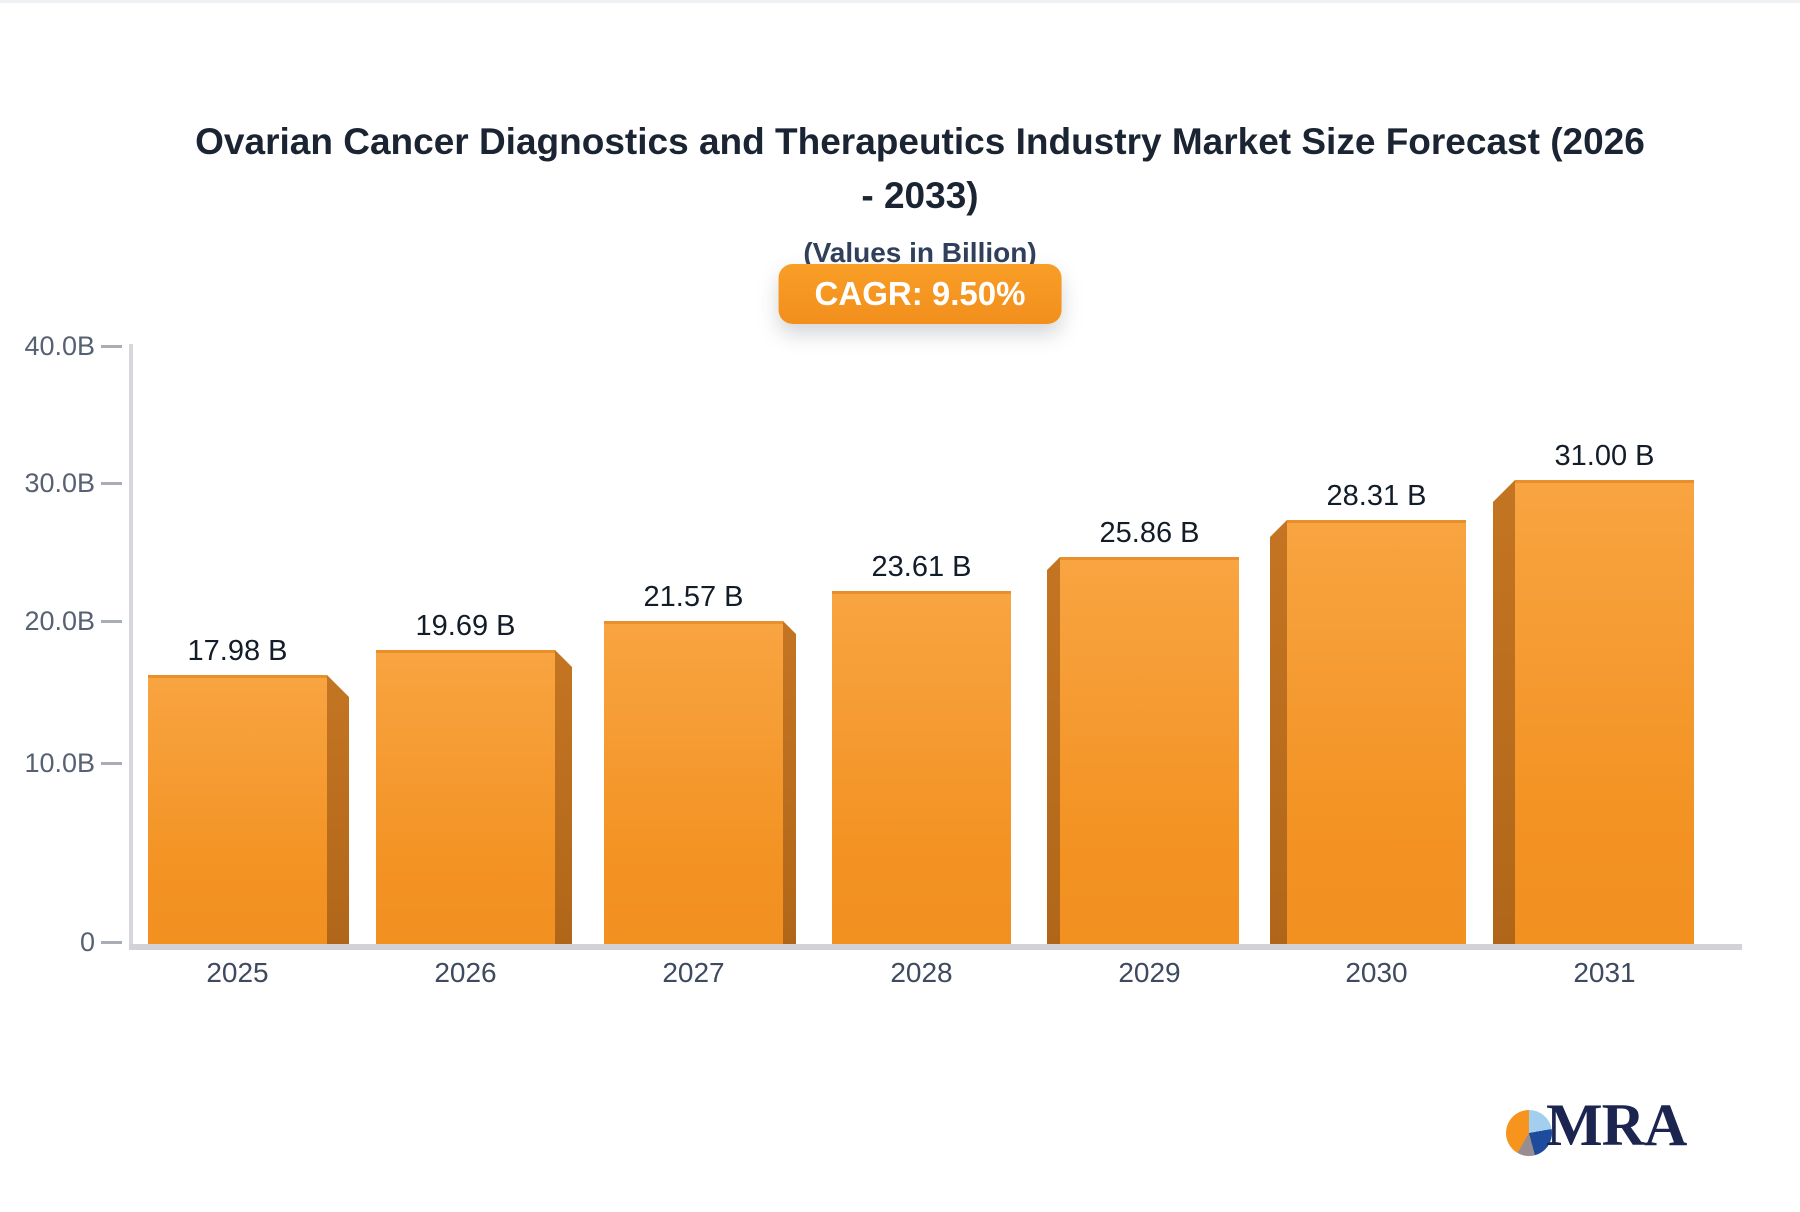 This screenshot has height=1212, width=1800. Describe the element at coordinates (59, 763) in the screenshot. I see `y-tick-label: 10.0B` at that location.